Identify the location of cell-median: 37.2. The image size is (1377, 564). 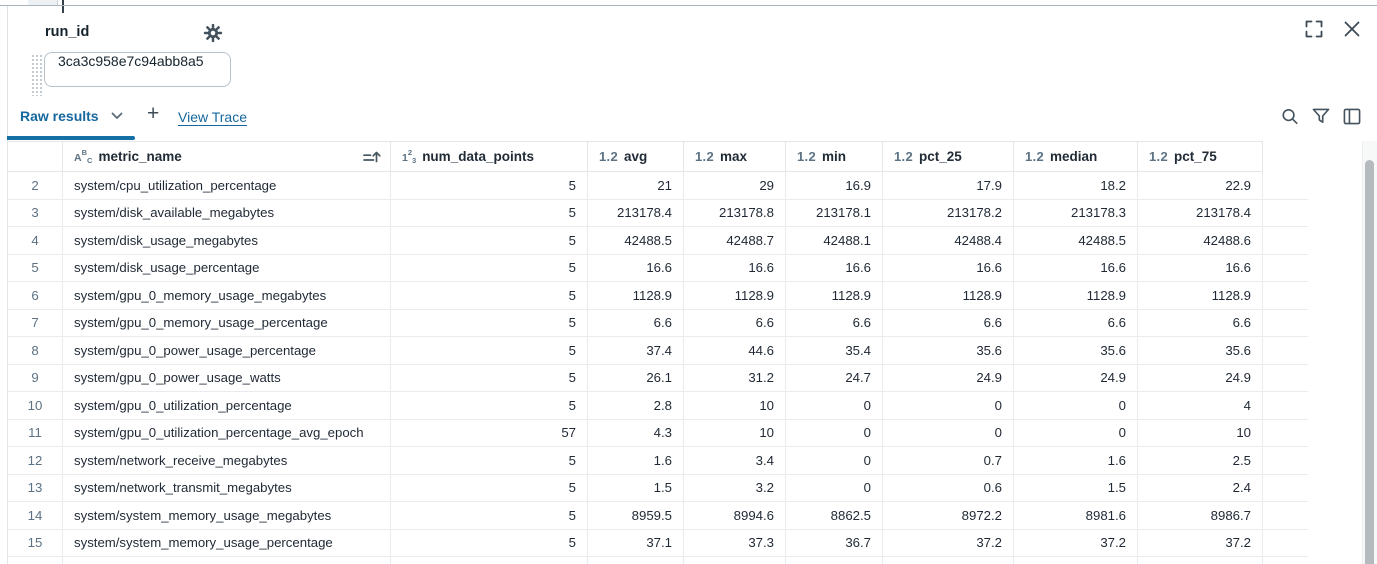
(1076, 543).